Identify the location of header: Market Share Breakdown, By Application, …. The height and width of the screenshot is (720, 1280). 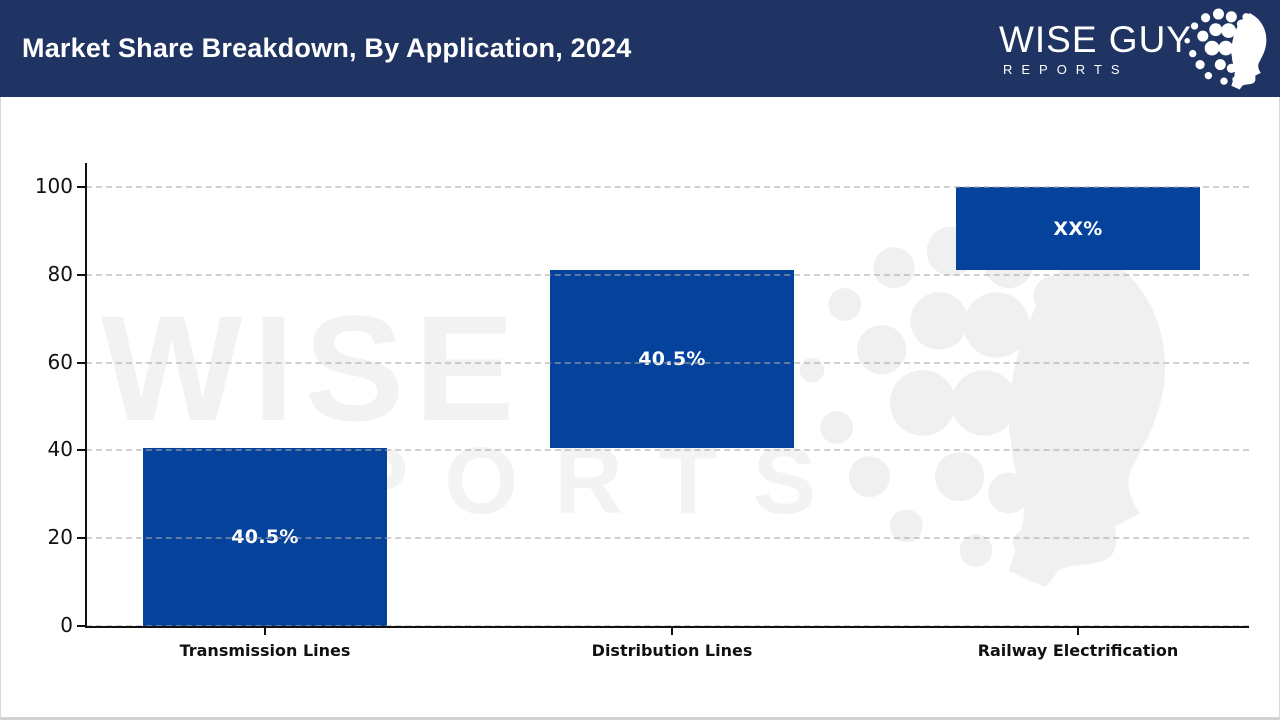
(640, 48).